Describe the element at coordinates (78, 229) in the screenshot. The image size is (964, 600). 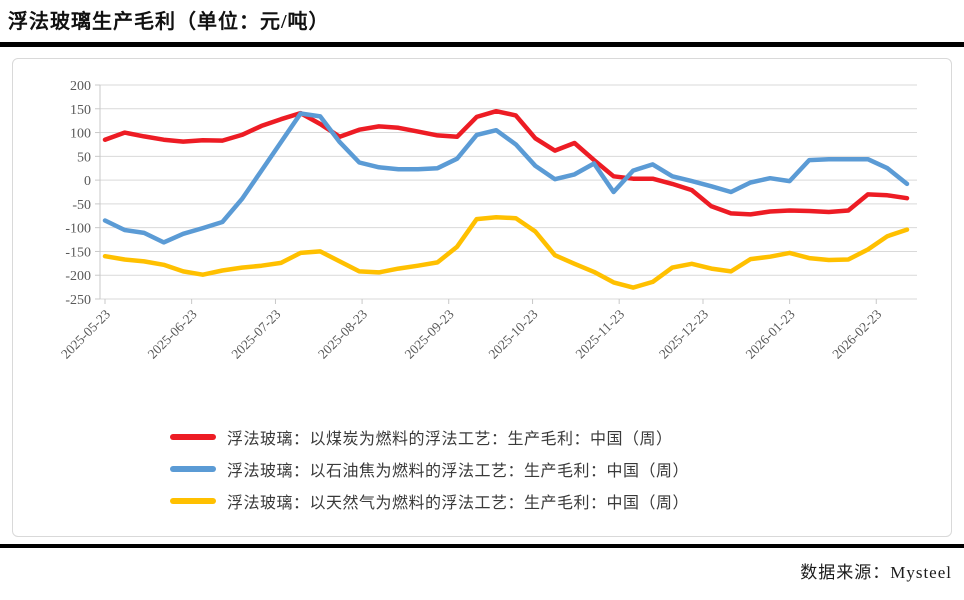
I see `y-tick-label: -100` at that location.